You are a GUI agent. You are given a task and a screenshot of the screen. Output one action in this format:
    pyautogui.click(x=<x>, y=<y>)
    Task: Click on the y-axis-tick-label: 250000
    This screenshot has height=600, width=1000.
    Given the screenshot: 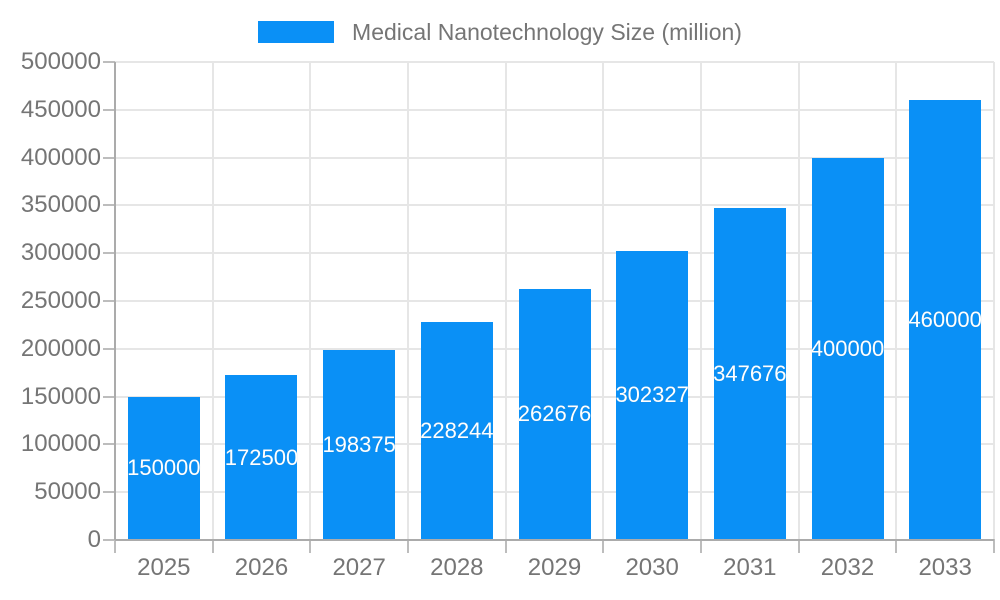 What is the action you would take?
    pyautogui.click(x=60, y=300)
    